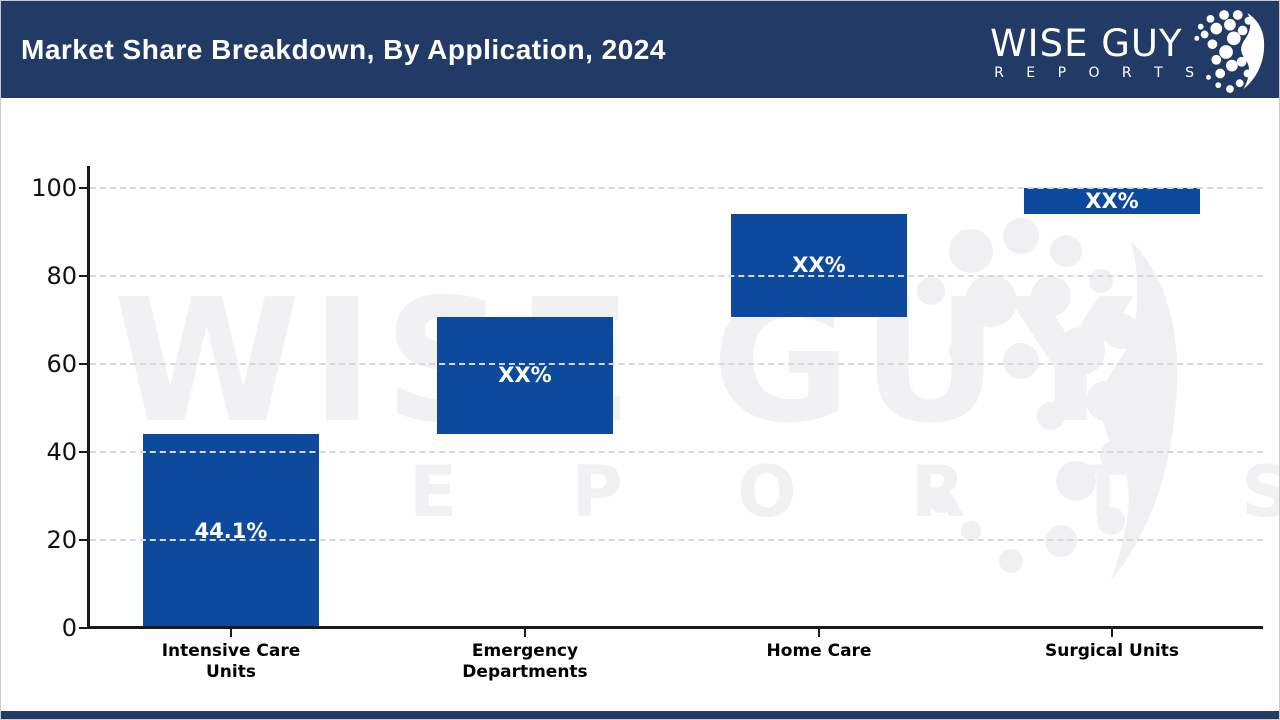 This screenshot has width=1280, height=720. I want to click on x-axis-category-label: Home Care, so click(819, 651).